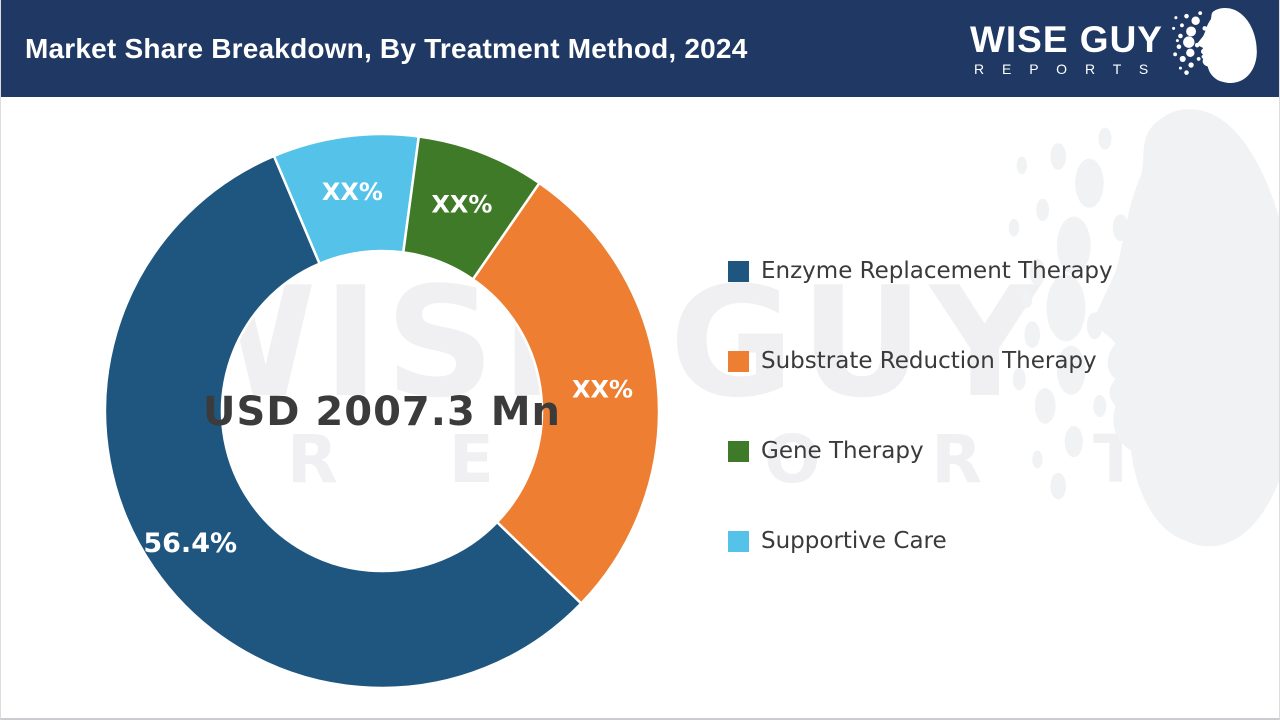  Describe the element at coordinates (1066, 39) in the screenshot. I see `logo-wordmark: WISE GUY` at that location.